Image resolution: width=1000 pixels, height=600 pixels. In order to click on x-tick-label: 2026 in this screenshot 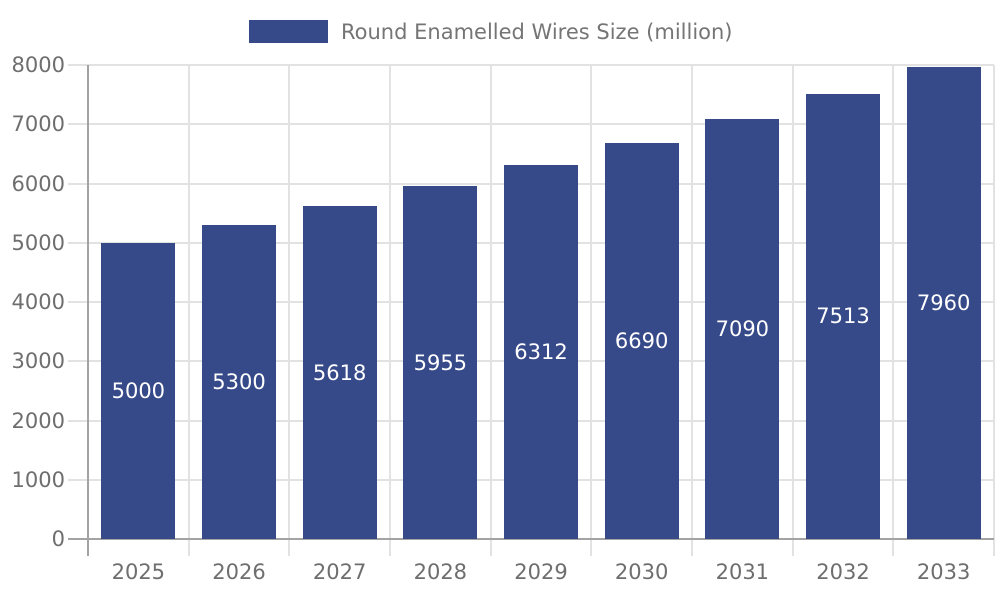, I will do `click(239, 572)`.